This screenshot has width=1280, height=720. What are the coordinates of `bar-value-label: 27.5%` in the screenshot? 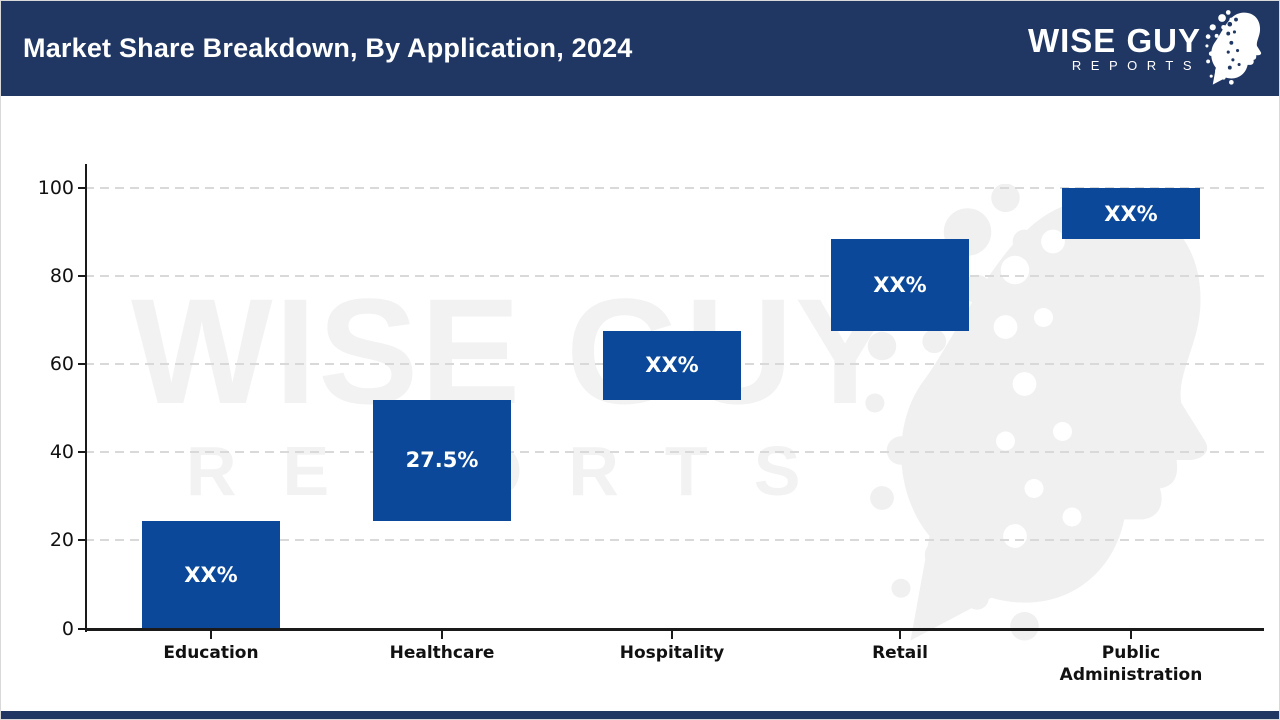 It's located at (442, 460).